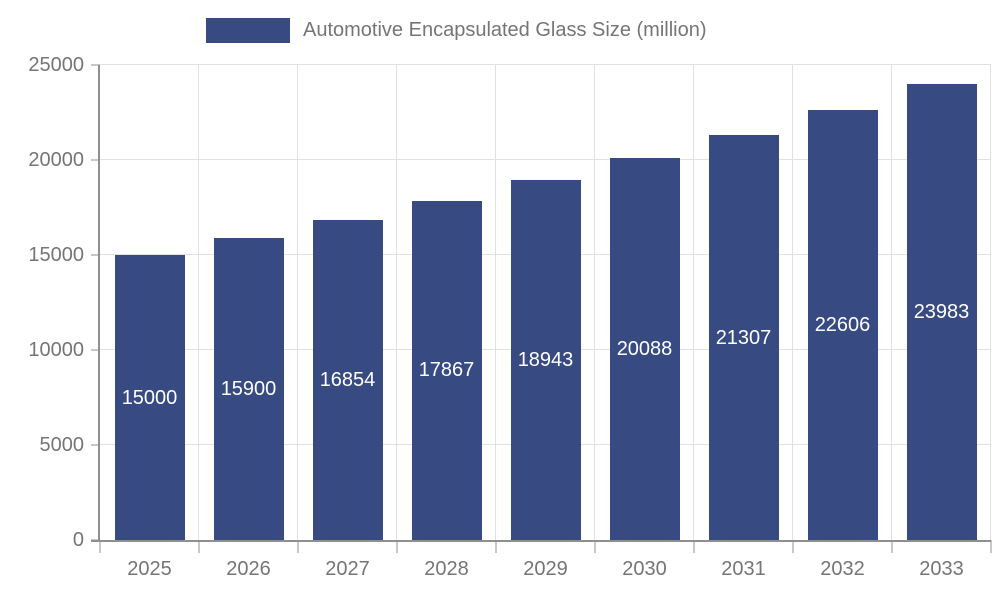  What do you see at coordinates (644, 569) in the screenshot?
I see `x-tick-label: 2030` at bounding box center [644, 569].